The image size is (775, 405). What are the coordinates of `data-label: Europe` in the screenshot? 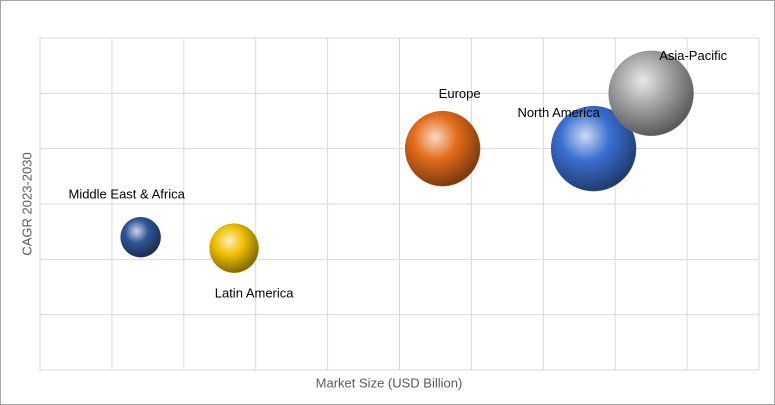 It's located at (460, 93).